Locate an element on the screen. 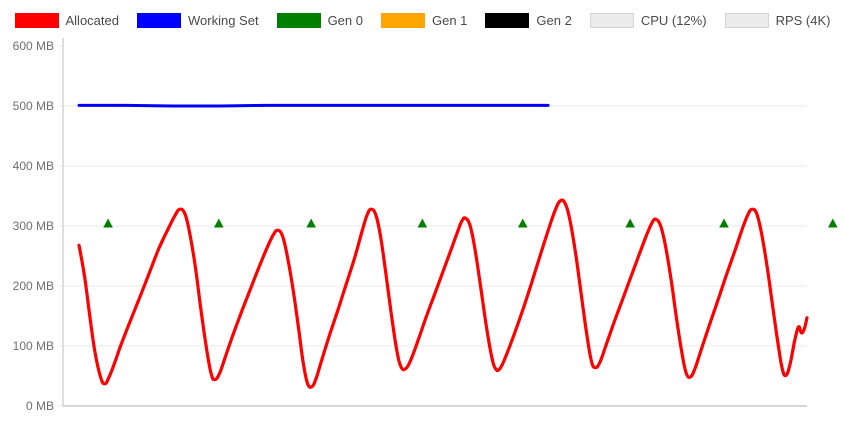  series-working-set-line is located at coordinates (313, 105).